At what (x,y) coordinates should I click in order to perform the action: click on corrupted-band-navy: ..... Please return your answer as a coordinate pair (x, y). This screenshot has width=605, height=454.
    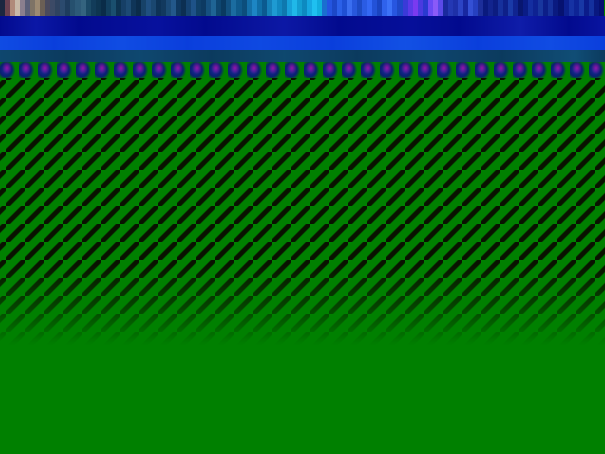
    Looking at the image, I should click on (302, 31).